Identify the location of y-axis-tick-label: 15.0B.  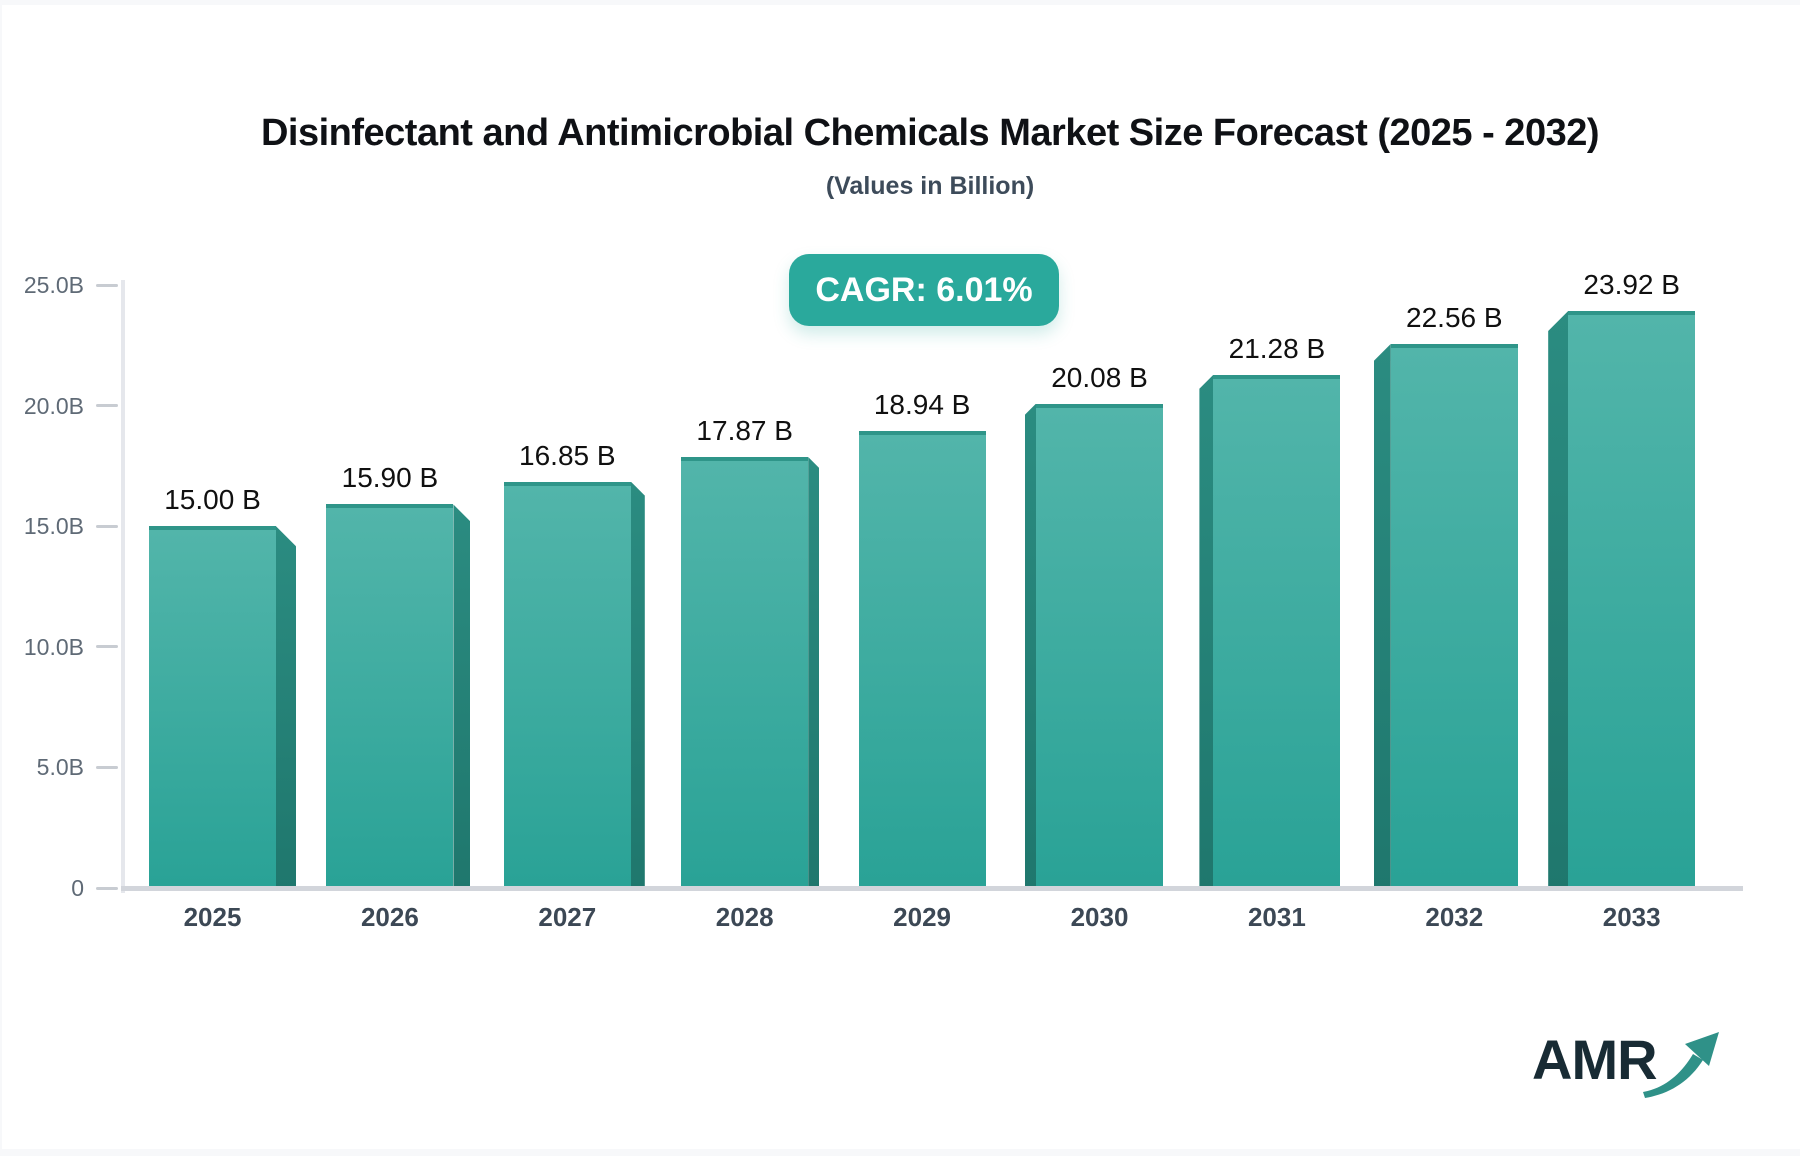
(53, 526).